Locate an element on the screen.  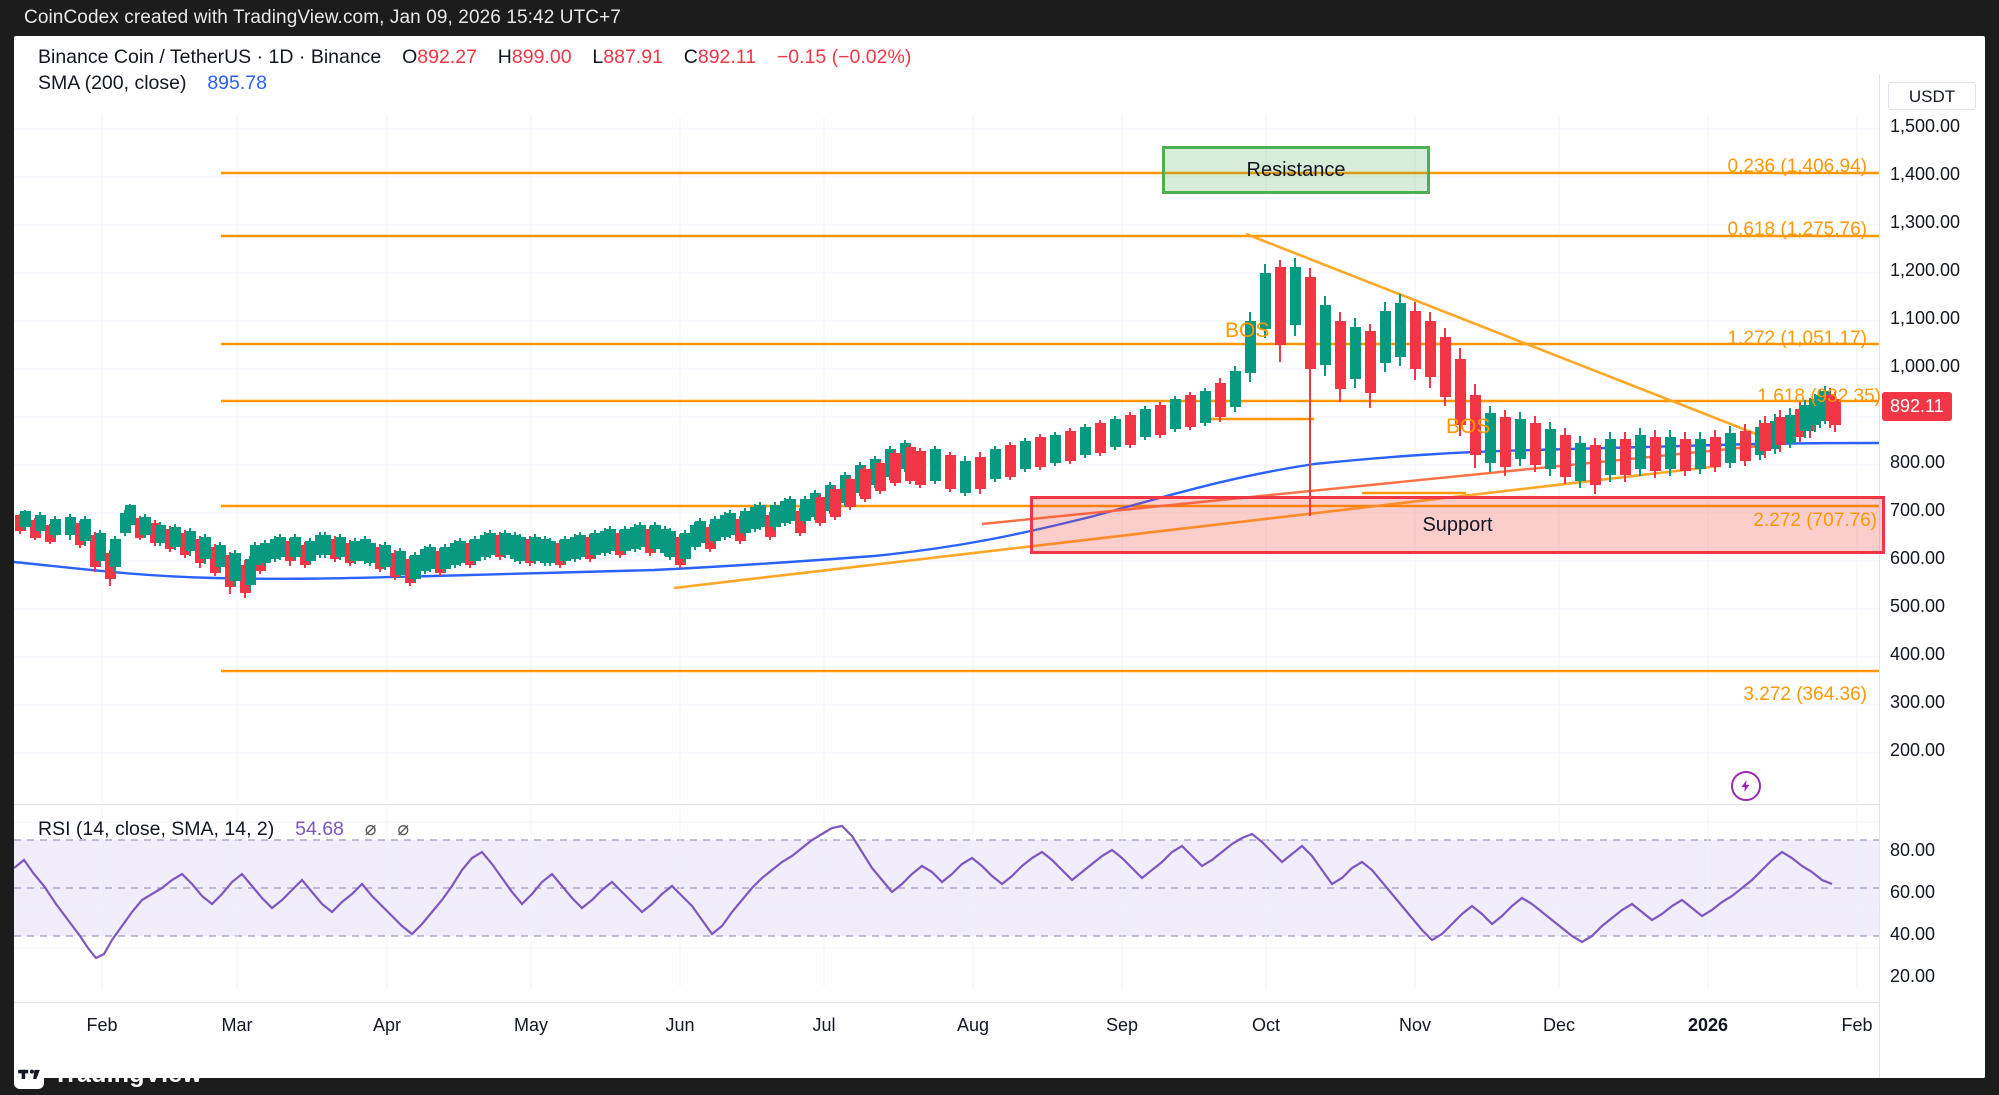
rsi-line is located at coordinates (923, 892).